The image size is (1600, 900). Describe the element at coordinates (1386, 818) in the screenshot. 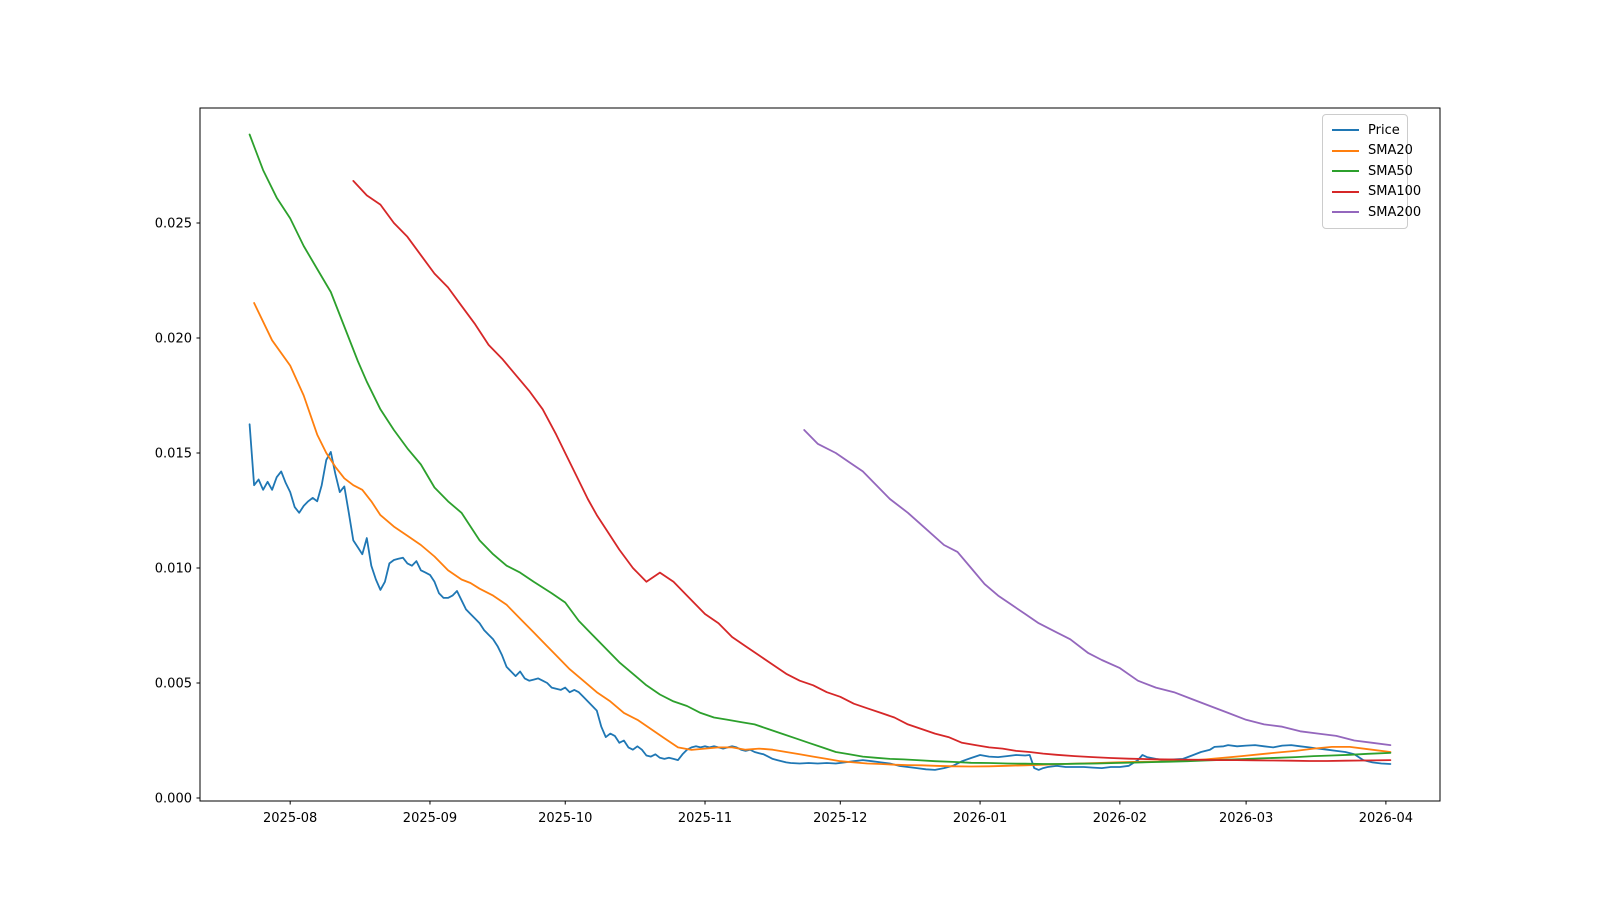

I see `x-tick-label: 2026-04` at that location.